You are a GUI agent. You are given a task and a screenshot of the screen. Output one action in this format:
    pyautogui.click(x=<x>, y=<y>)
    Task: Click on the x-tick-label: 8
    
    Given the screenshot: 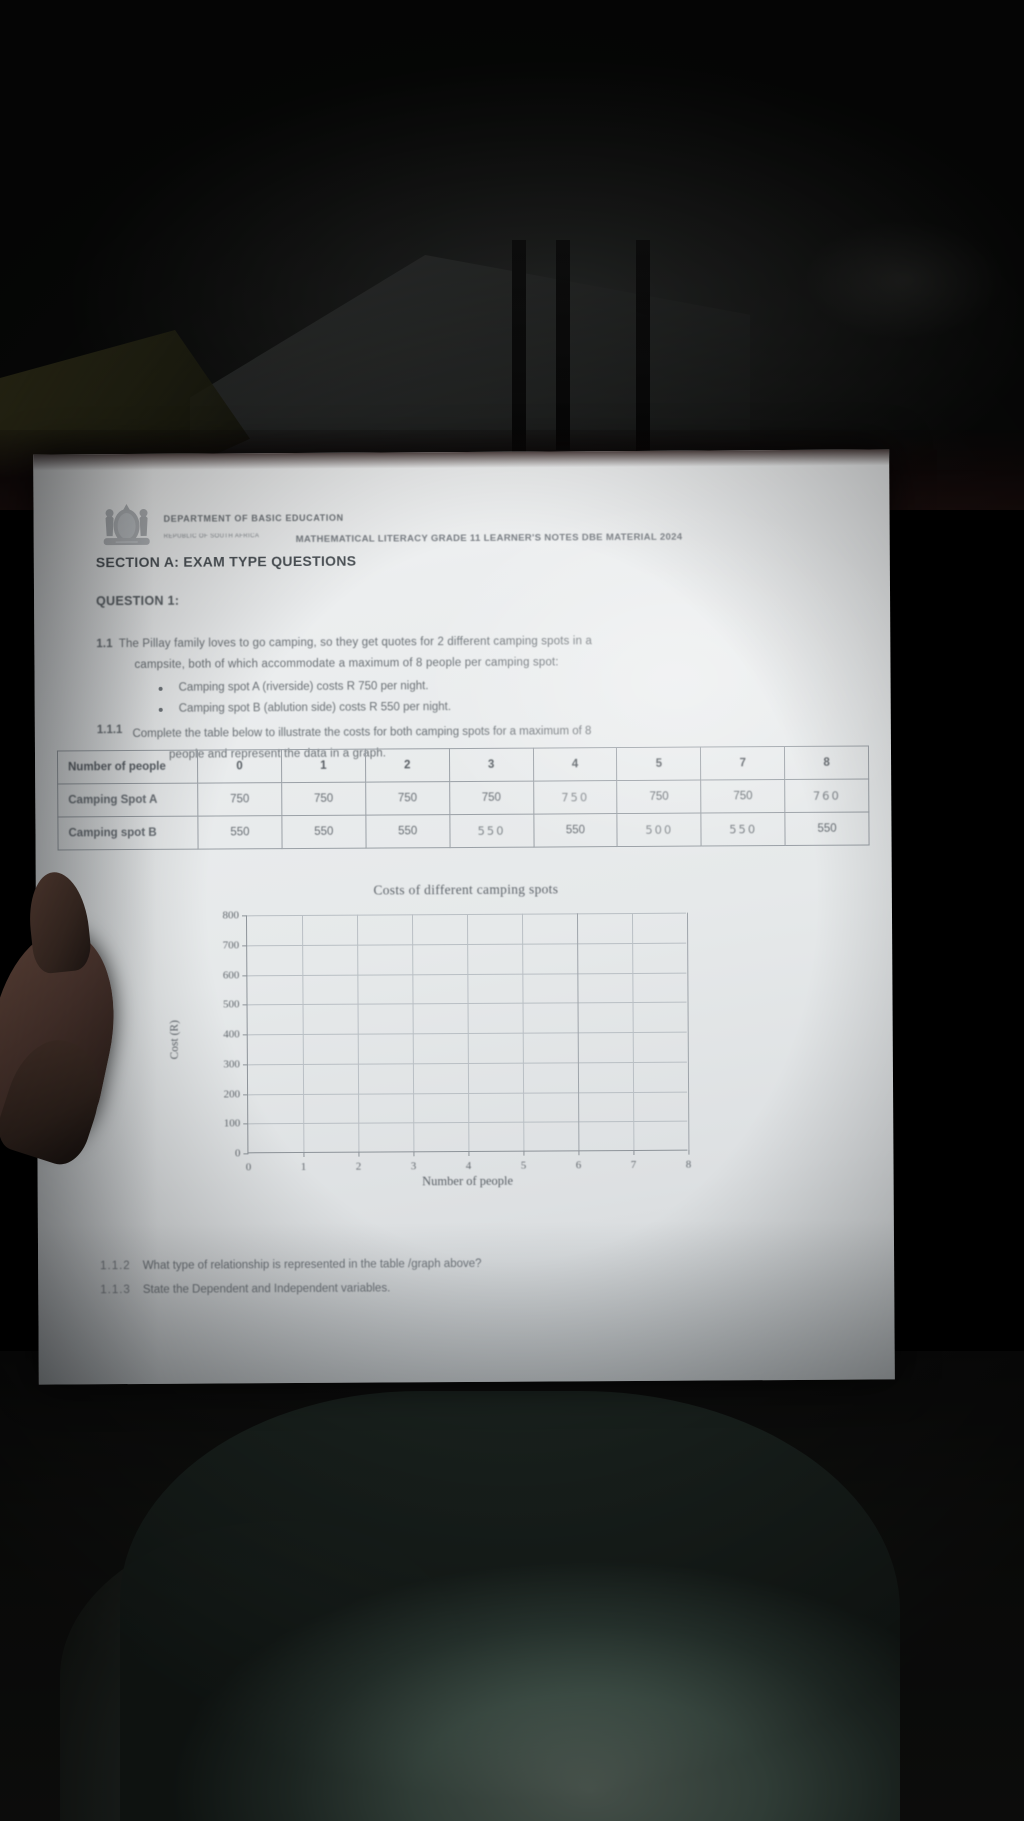 What is the action you would take?
    pyautogui.click(x=688, y=1164)
    